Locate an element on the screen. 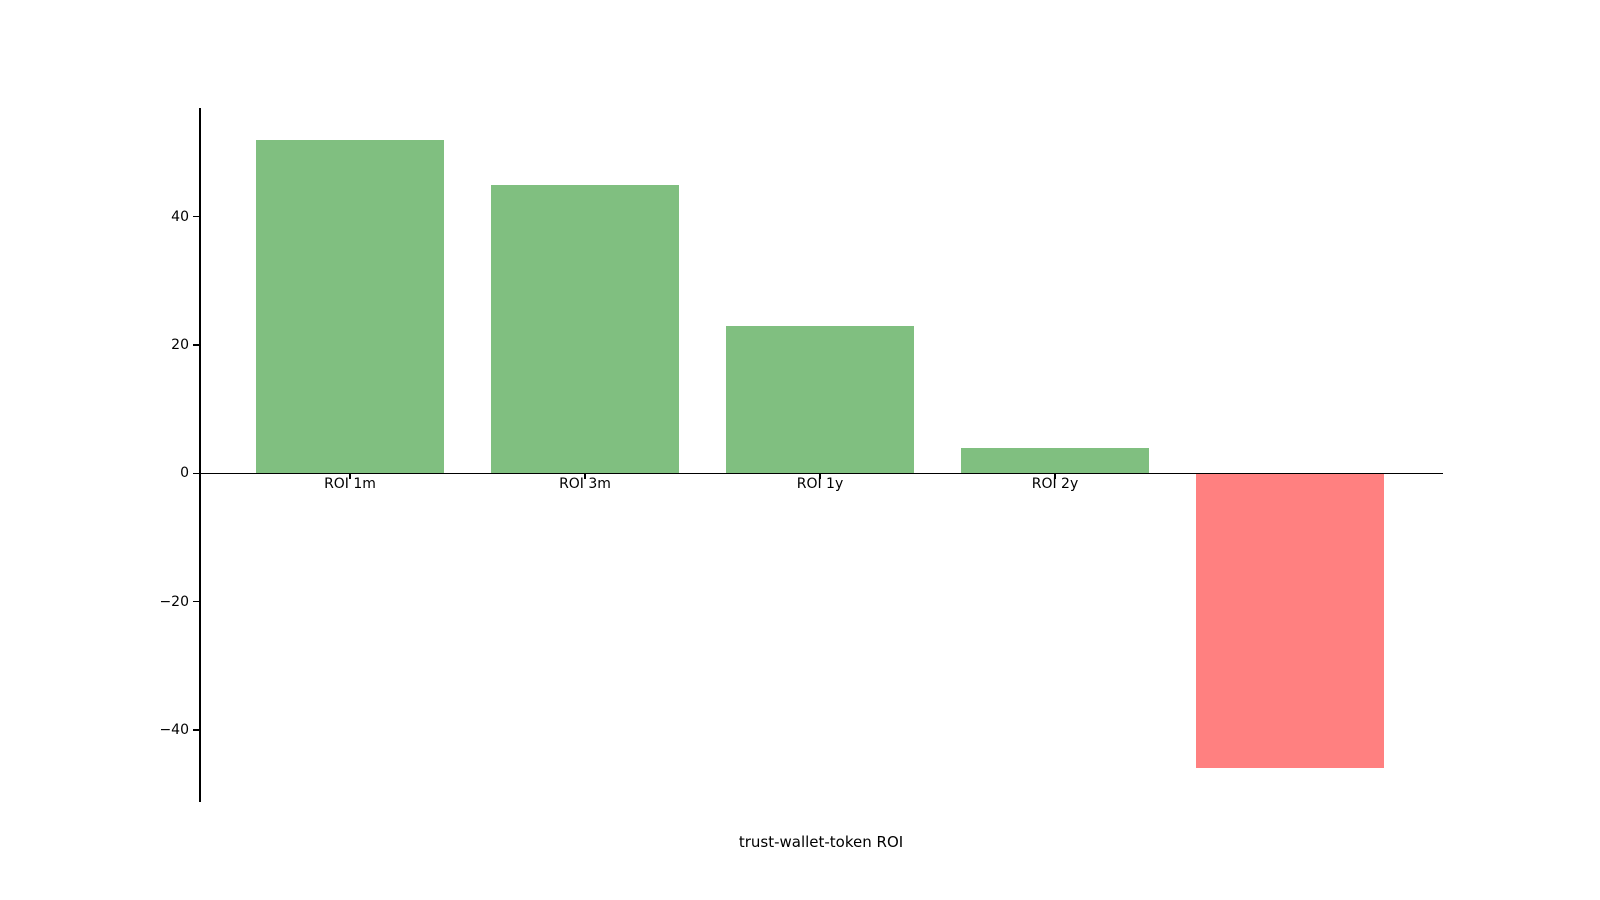 This screenshot has width=1600, height=900. x-axis-title: trust-wallet-token ROI is located at coordinates (821, 842).